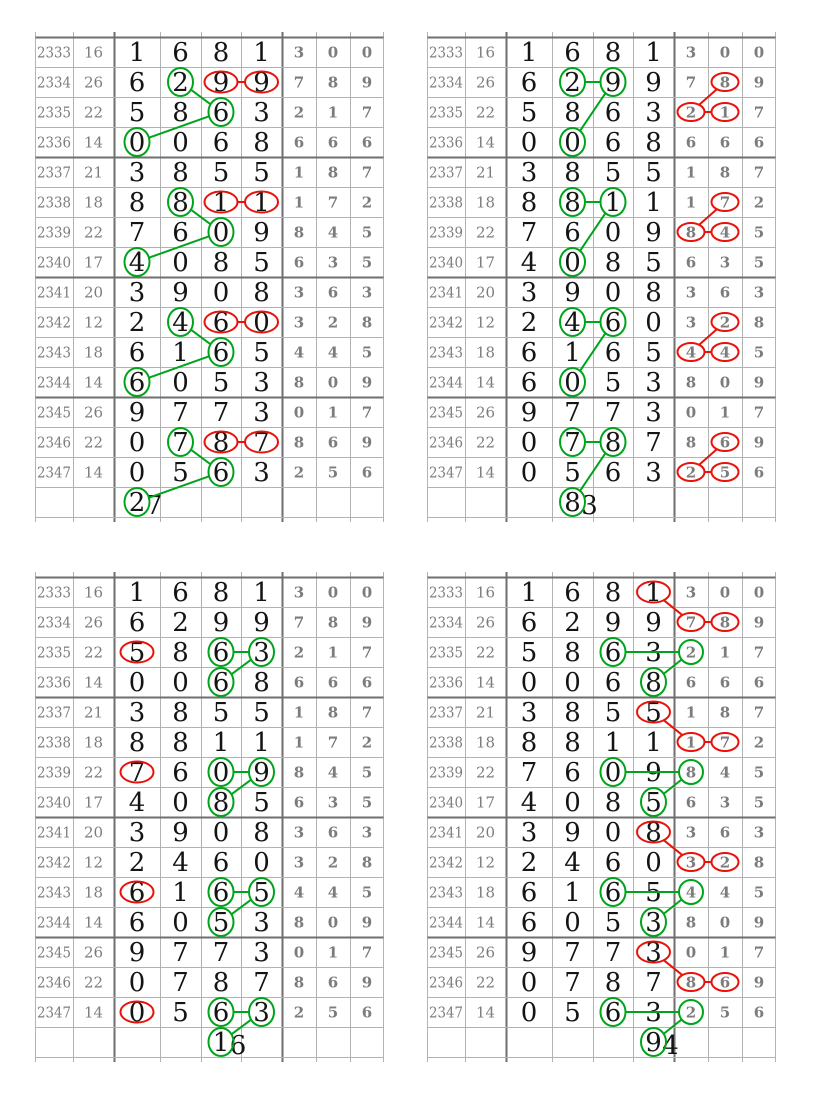  What do you see at coordinates (446, 713) in the screenshot?
I see `period-cell: 2337` at bounding box center [446, 713].